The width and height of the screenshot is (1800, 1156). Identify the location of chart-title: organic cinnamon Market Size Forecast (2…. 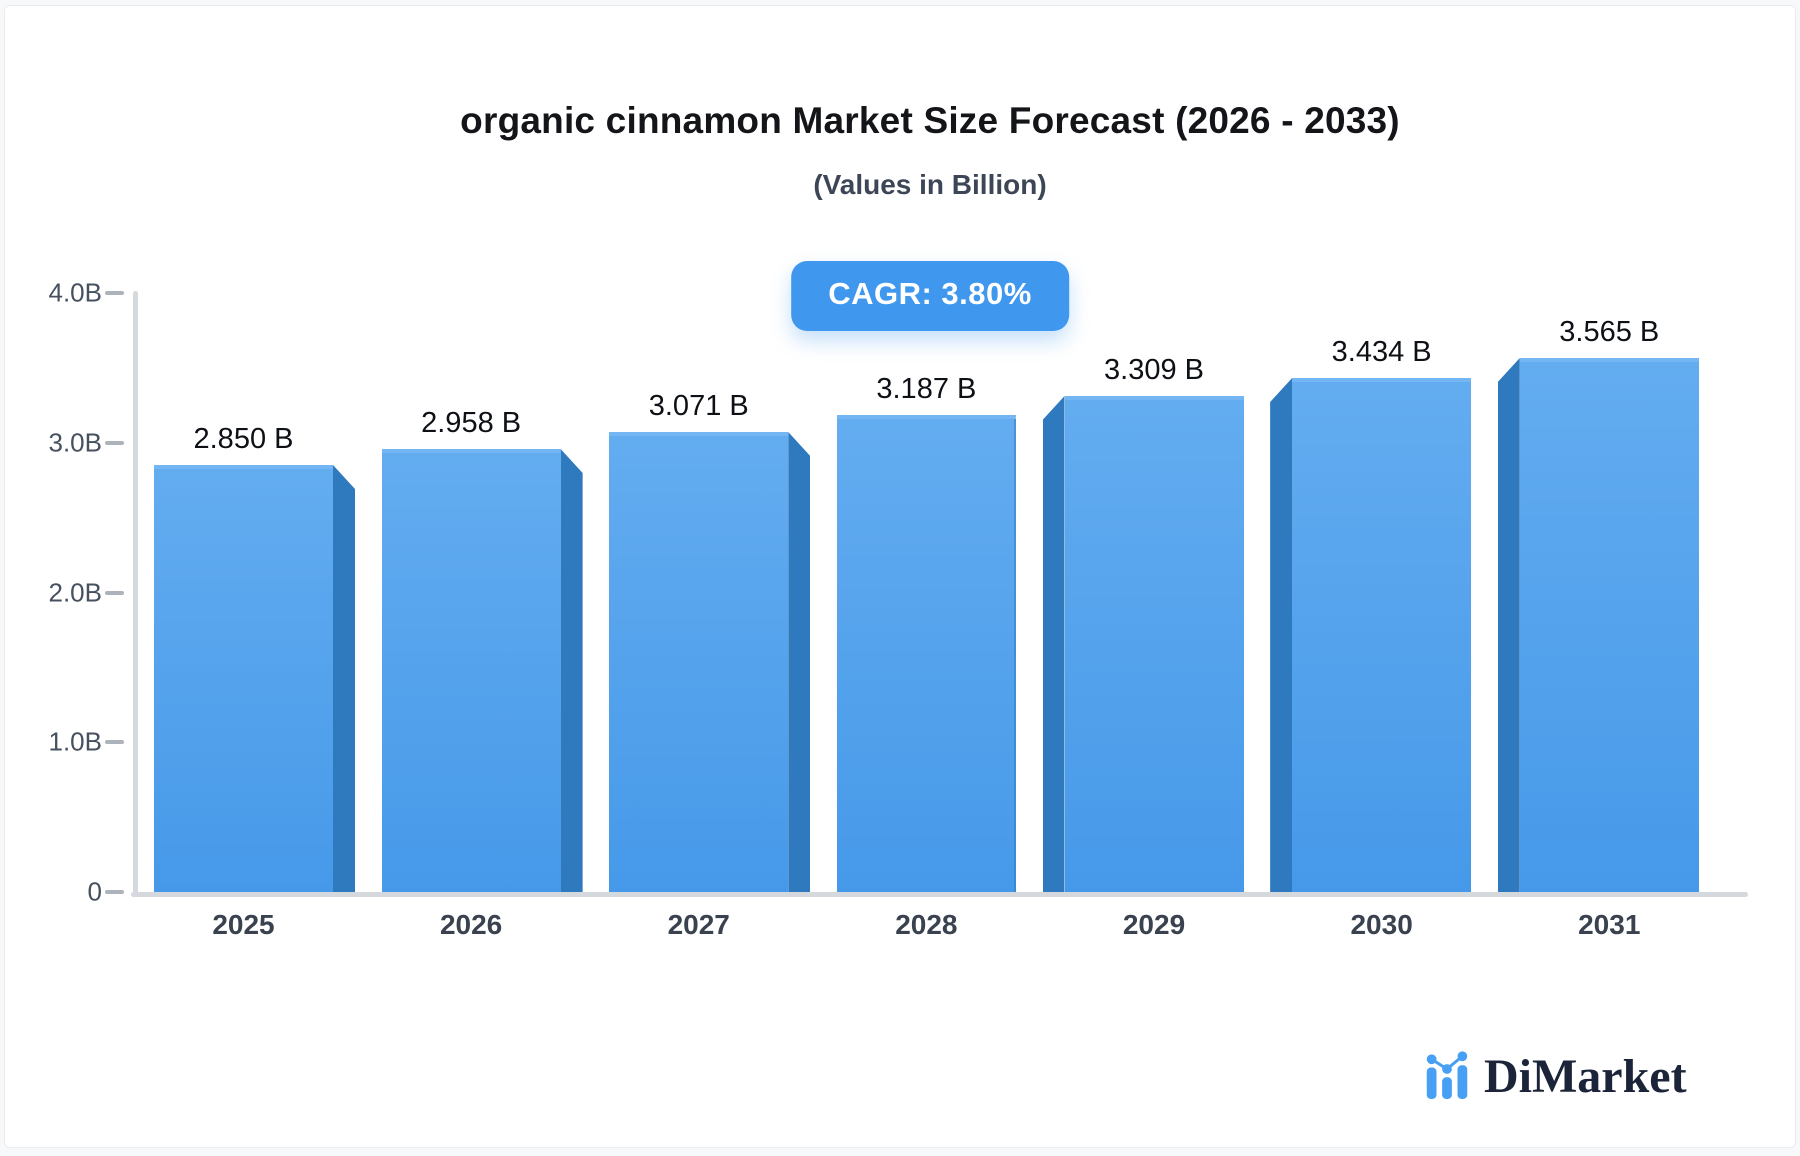
(930, 120).